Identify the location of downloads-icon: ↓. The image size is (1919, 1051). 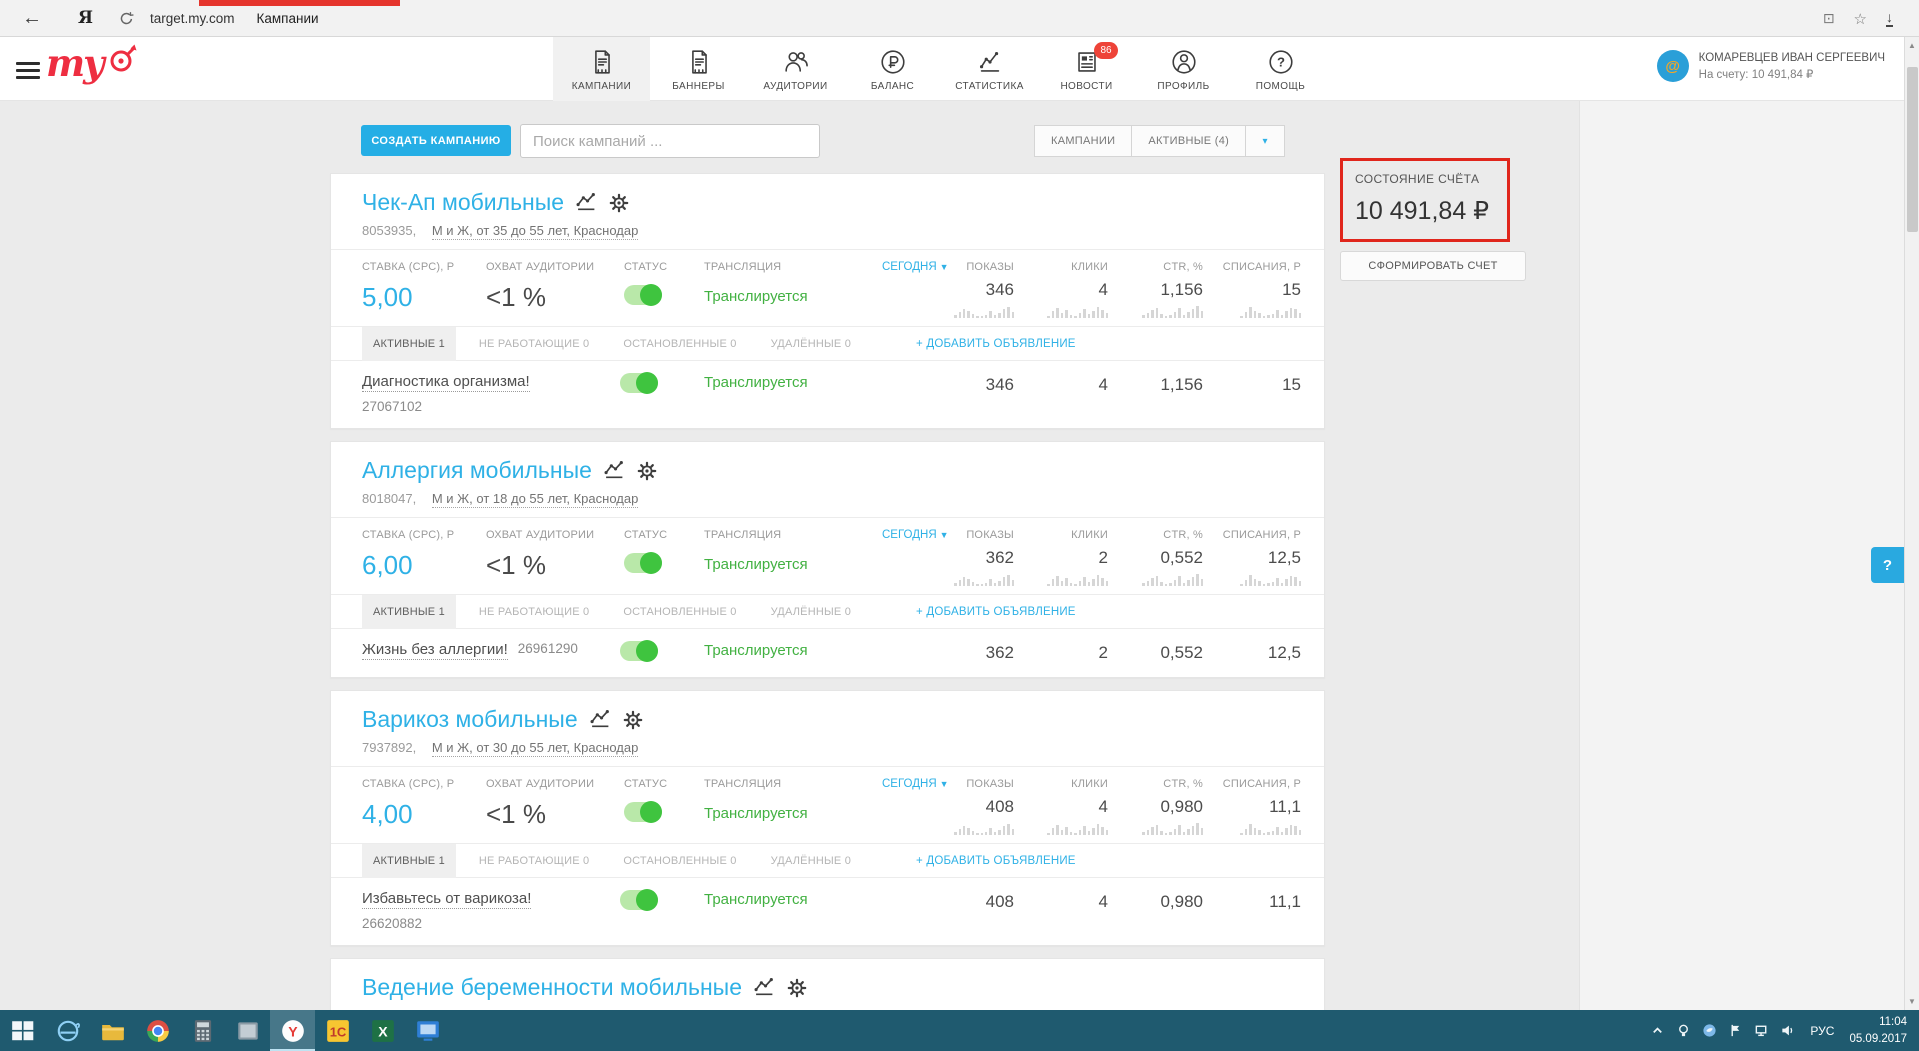
(1889, 18).